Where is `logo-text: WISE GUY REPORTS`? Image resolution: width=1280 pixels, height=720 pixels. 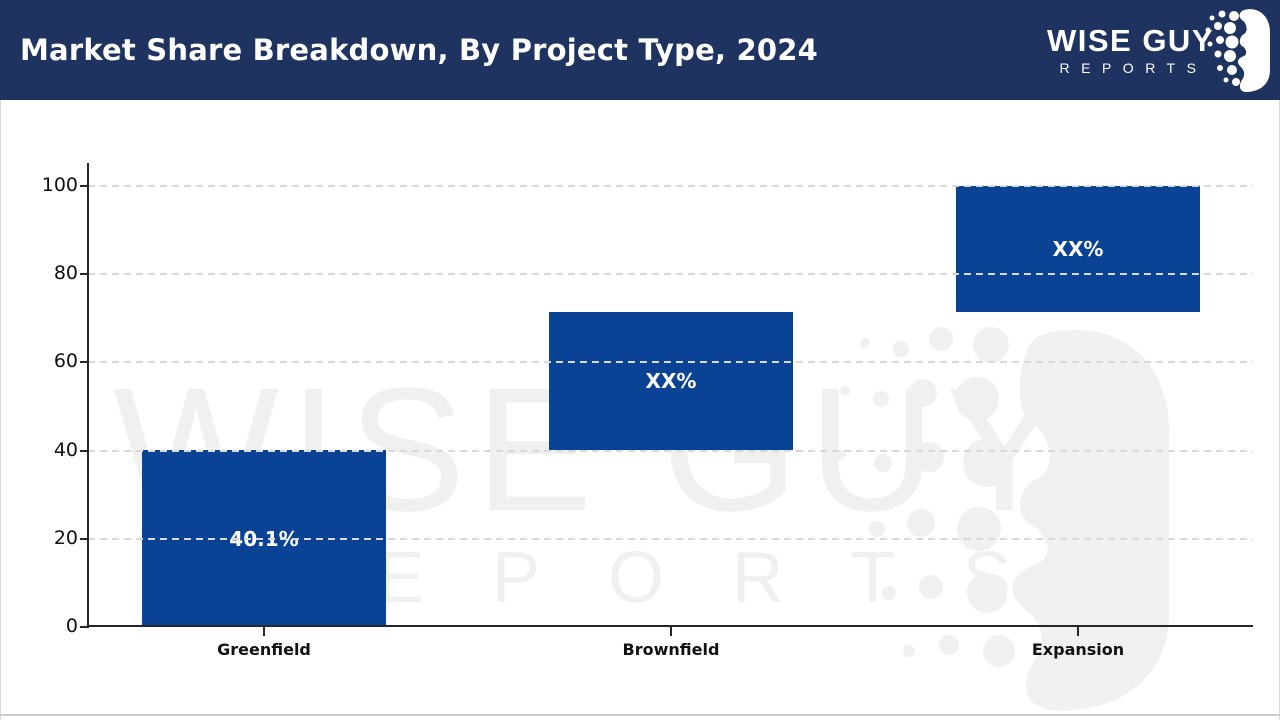 logo-text: WISE GUY REPORTS is located at coordinates (1130, 50).